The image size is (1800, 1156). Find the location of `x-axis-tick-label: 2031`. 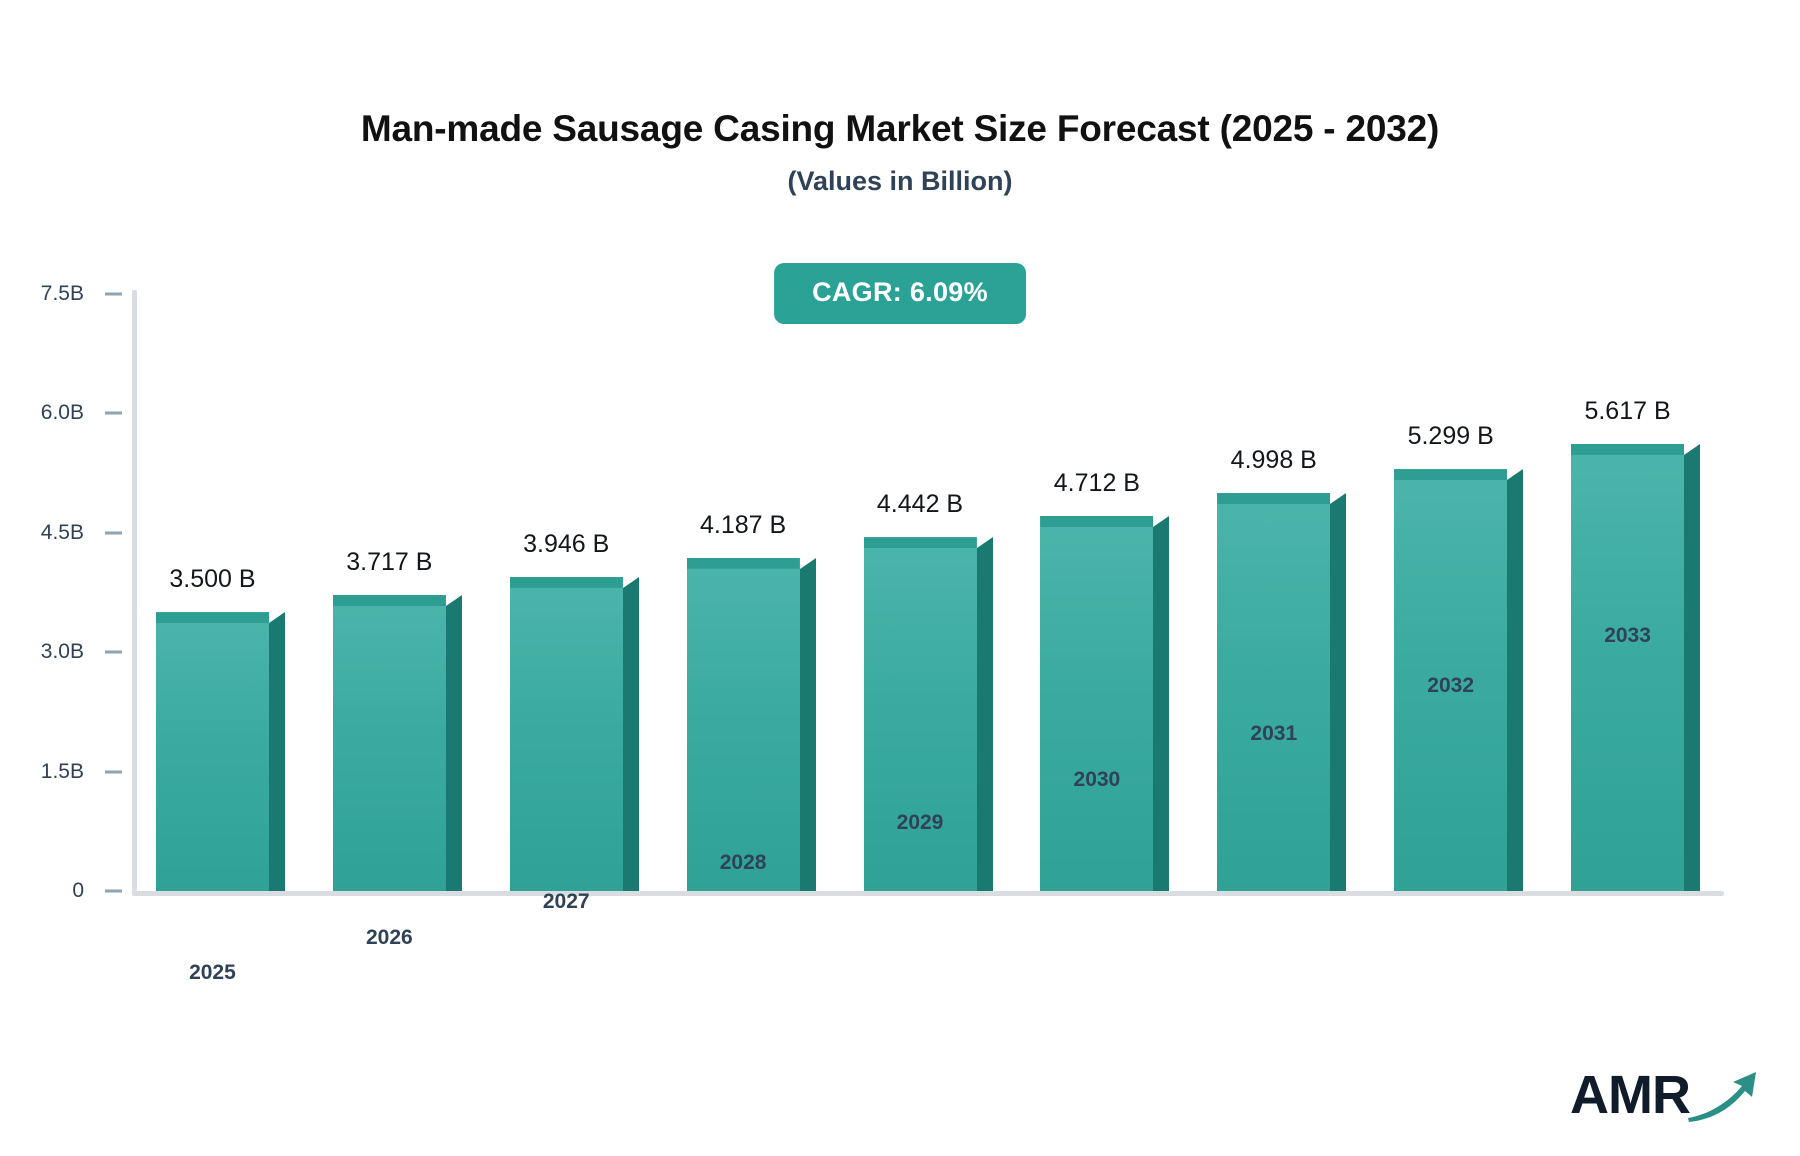

x-axis-tick-label: 2031 is located at coordinates (1274, 734).